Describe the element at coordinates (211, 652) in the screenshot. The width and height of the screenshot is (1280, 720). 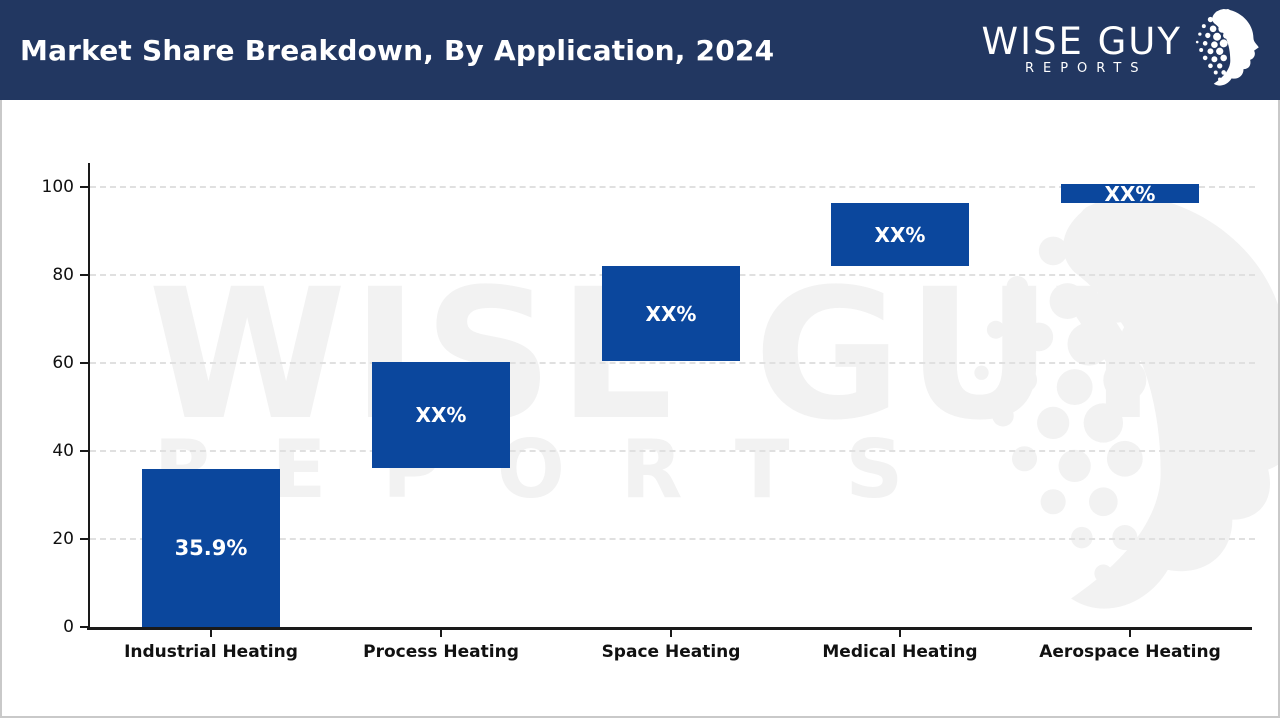
I see `x-axis-category-label: Industrial Heating` at that location.